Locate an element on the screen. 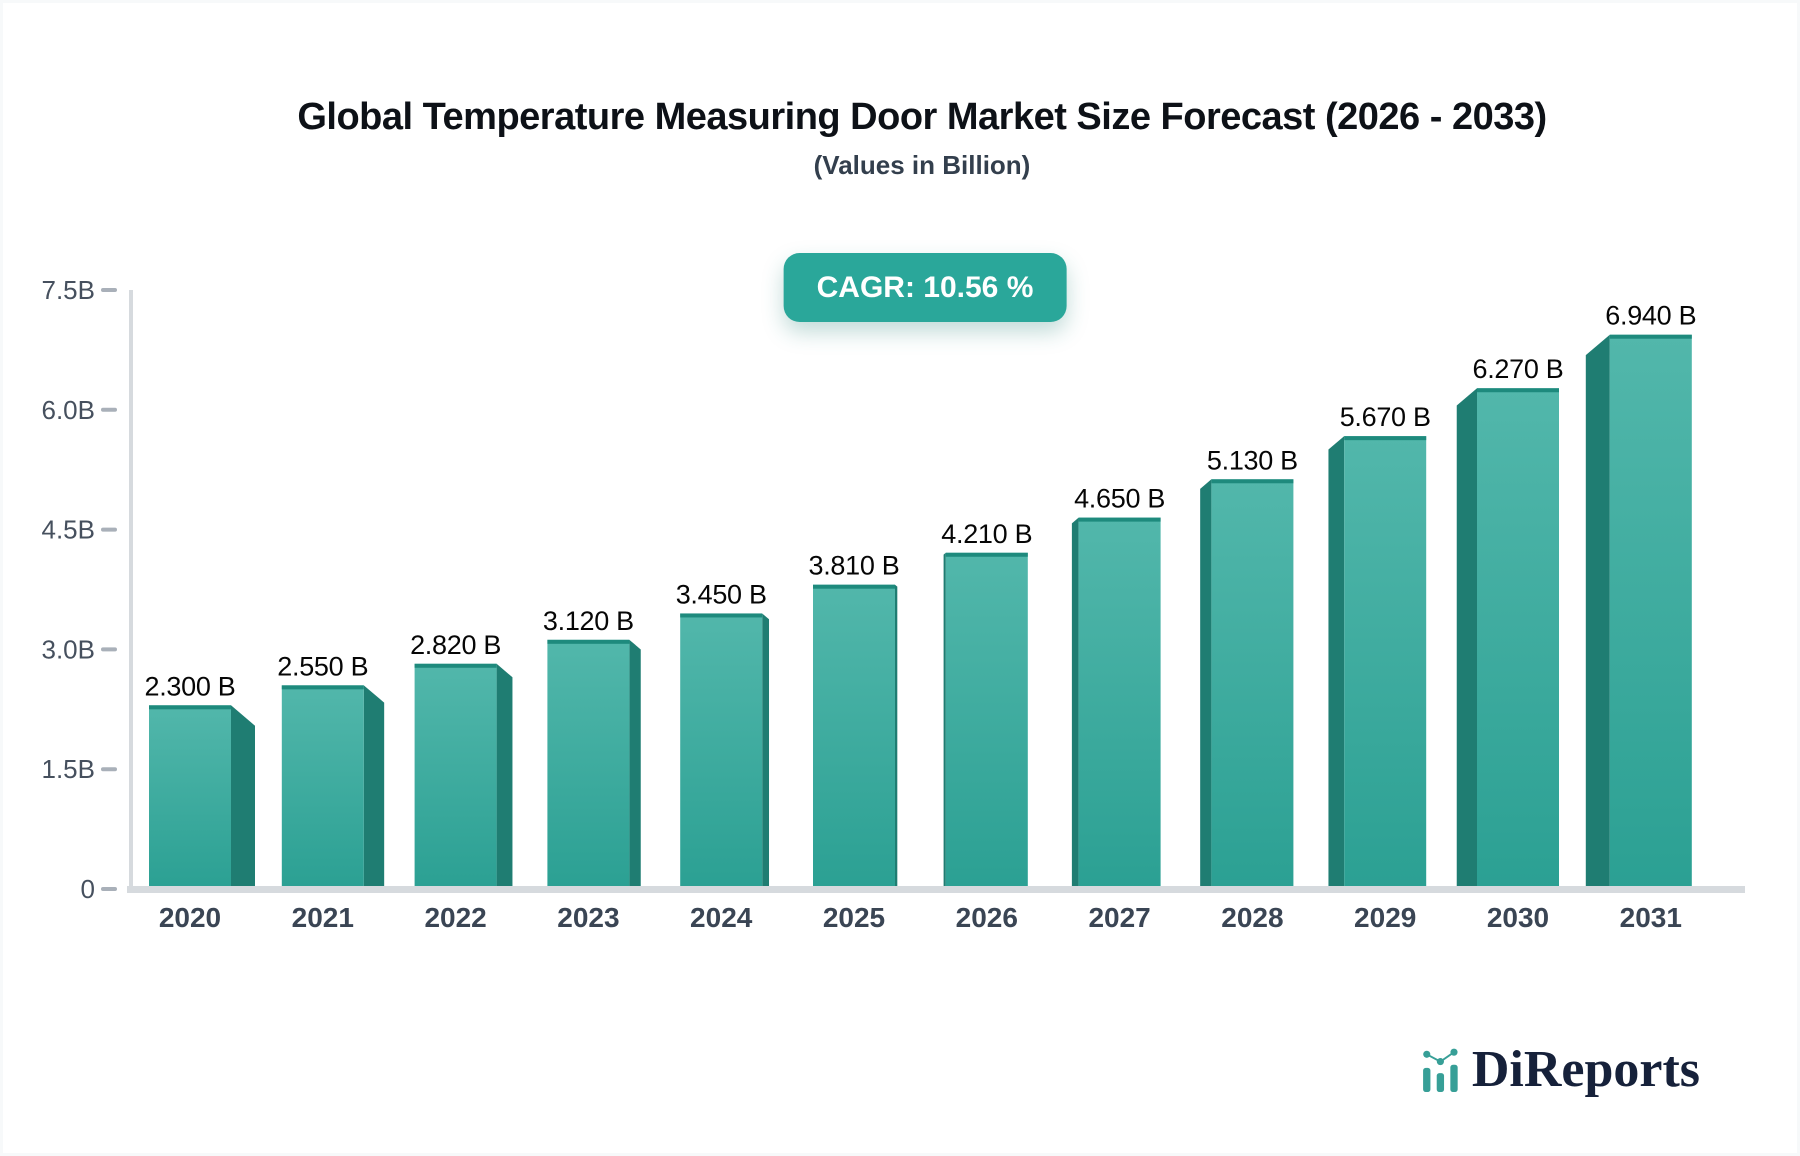  bar-group-2027: 4.650 B is located at coordinates (1118, 686).